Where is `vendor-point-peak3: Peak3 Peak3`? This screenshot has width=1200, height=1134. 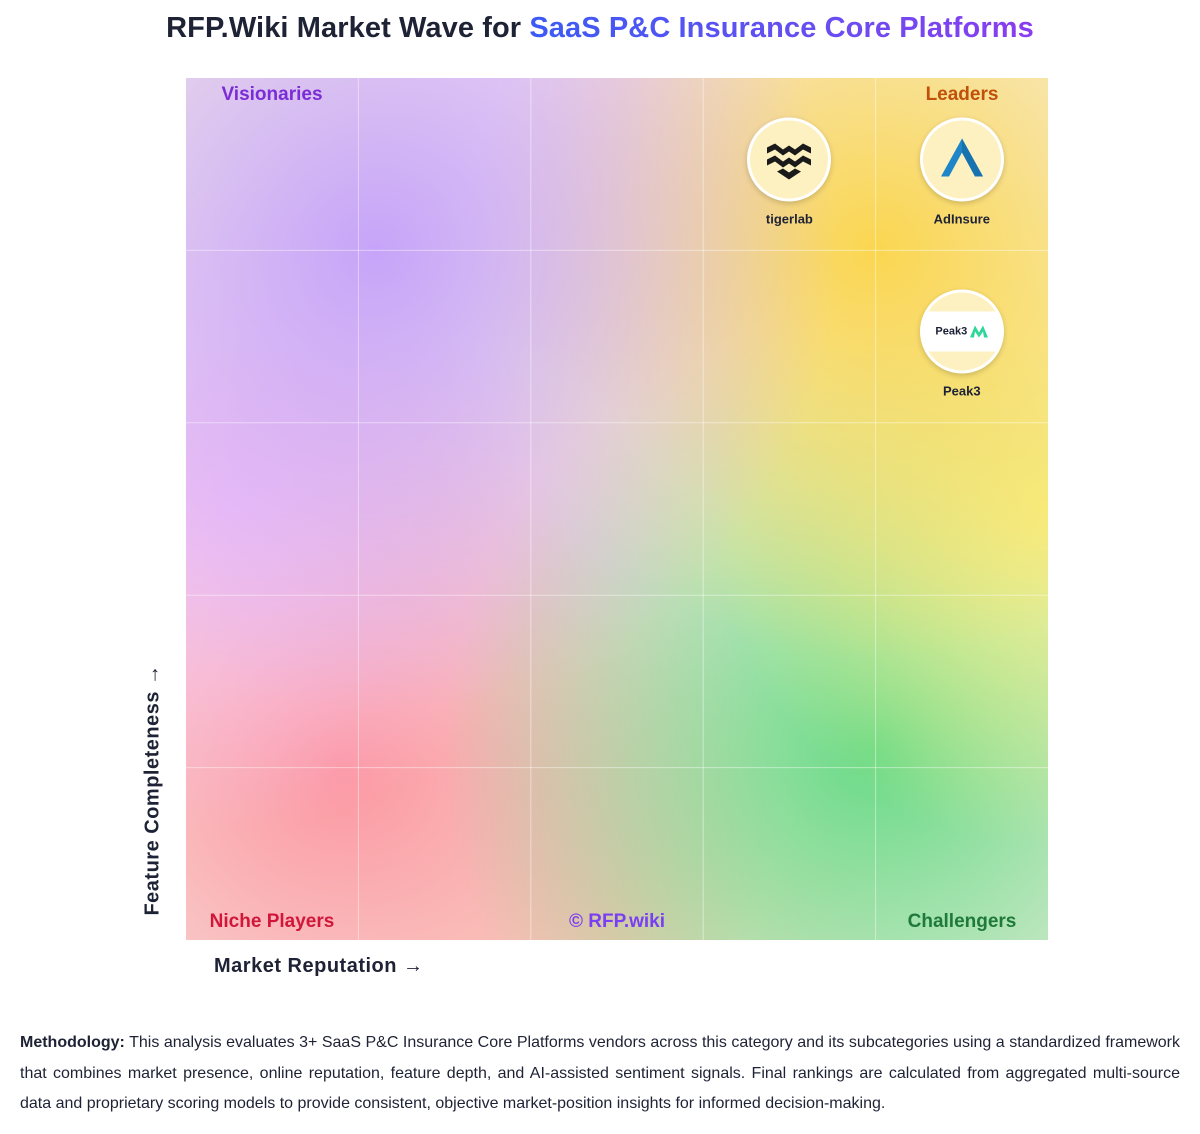 vendor-point-peak3: Peak3 Peak3 is located at coordinates (962, 343).